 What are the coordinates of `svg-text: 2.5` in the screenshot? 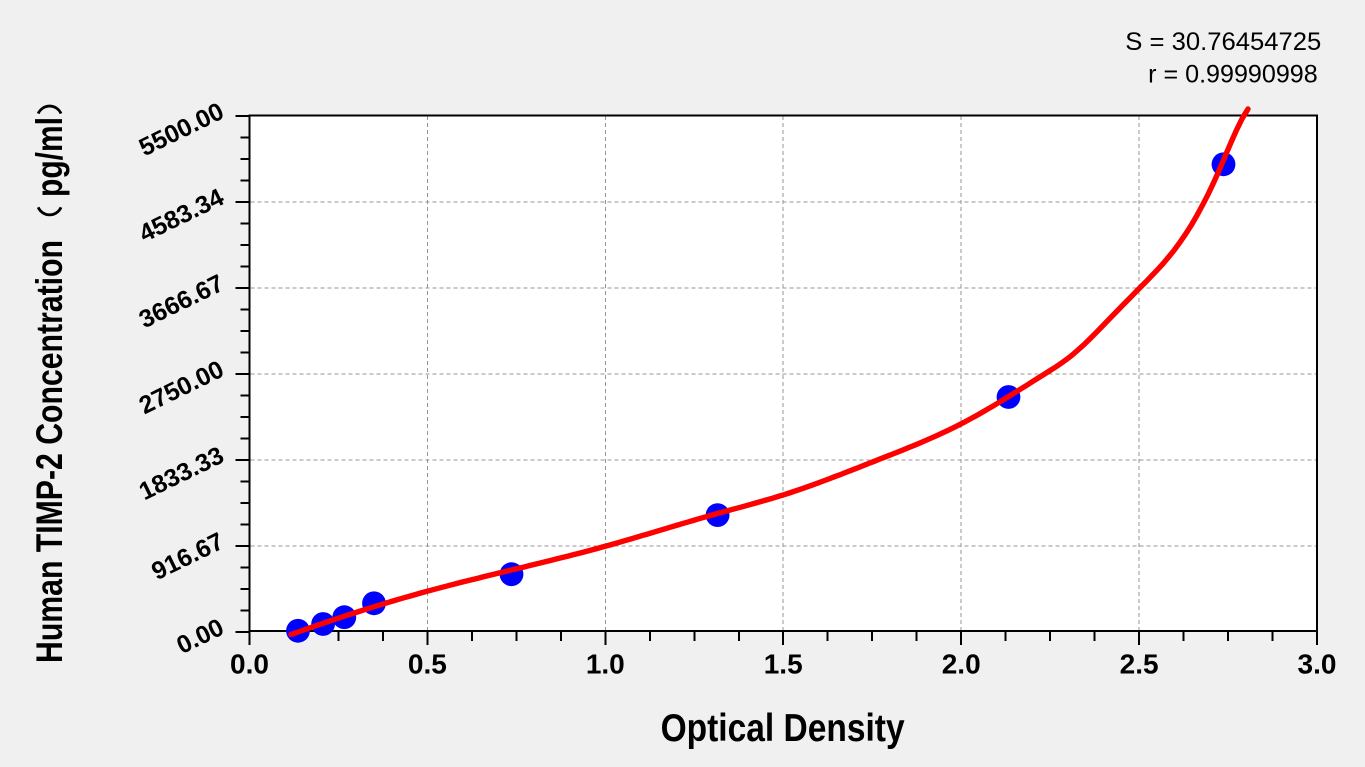 It's located at (1139, 664).